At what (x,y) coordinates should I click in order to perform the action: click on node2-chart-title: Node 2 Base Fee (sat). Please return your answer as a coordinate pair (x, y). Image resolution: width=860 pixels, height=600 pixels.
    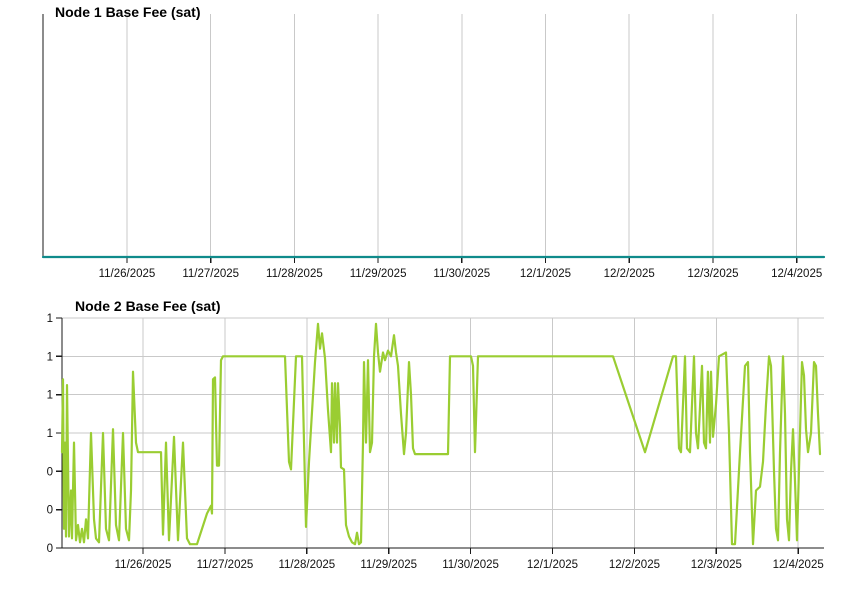
    Looking at the image, I should click on (148, 306).